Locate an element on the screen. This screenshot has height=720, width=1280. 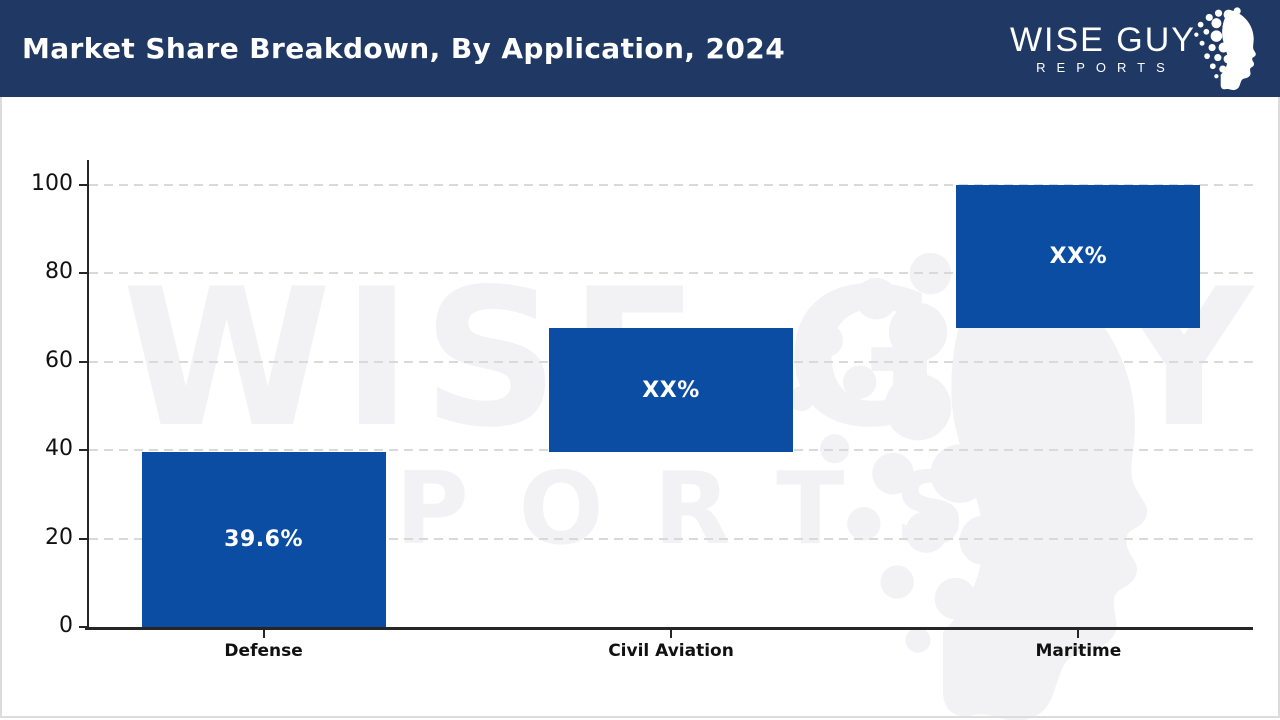
x-category-label: Civil Aviation is located at coordinates (671, 651).